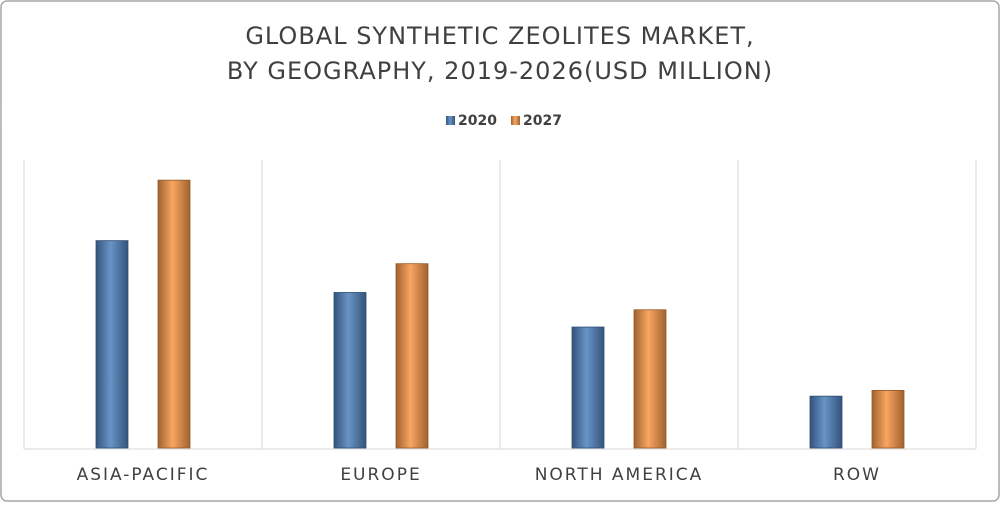 The height and width of the screenshot is (506, 1000). What do you see at coordinates (542, 121) in the screenshot?
I see `legend-label: 2027` at bounding box center [542, 121].